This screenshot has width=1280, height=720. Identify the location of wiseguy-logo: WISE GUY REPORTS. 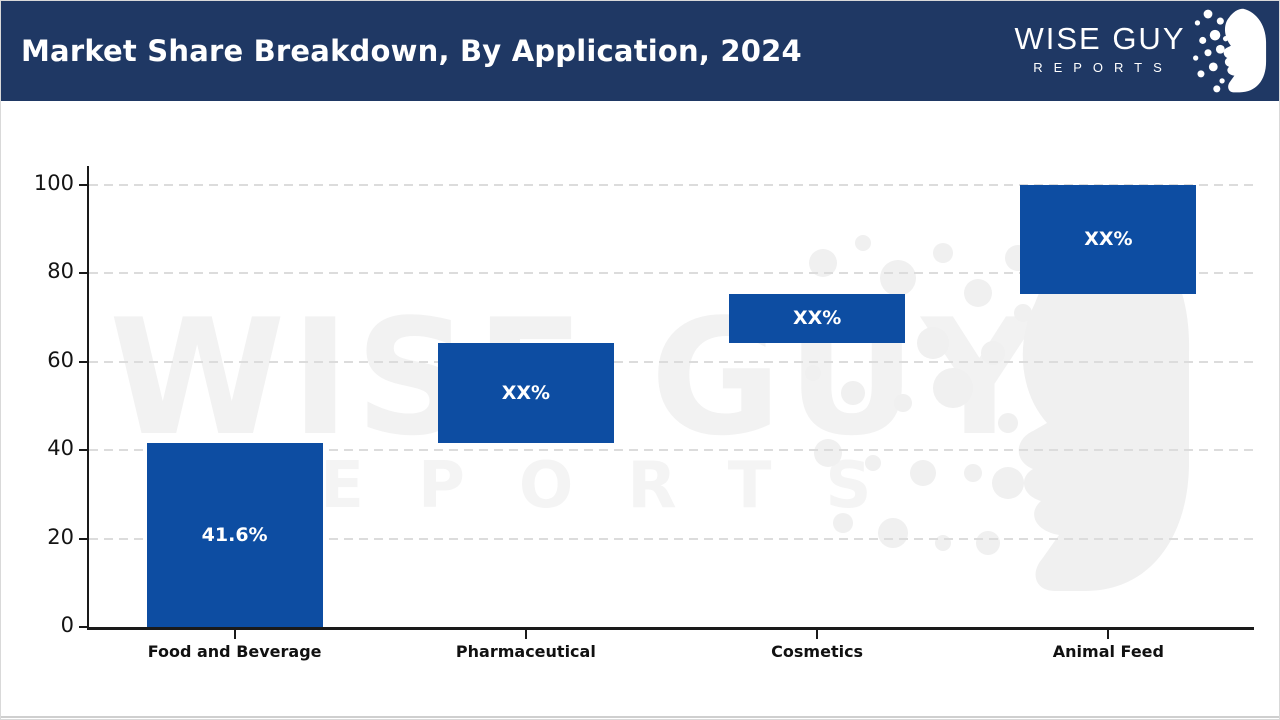
(1142, 51).